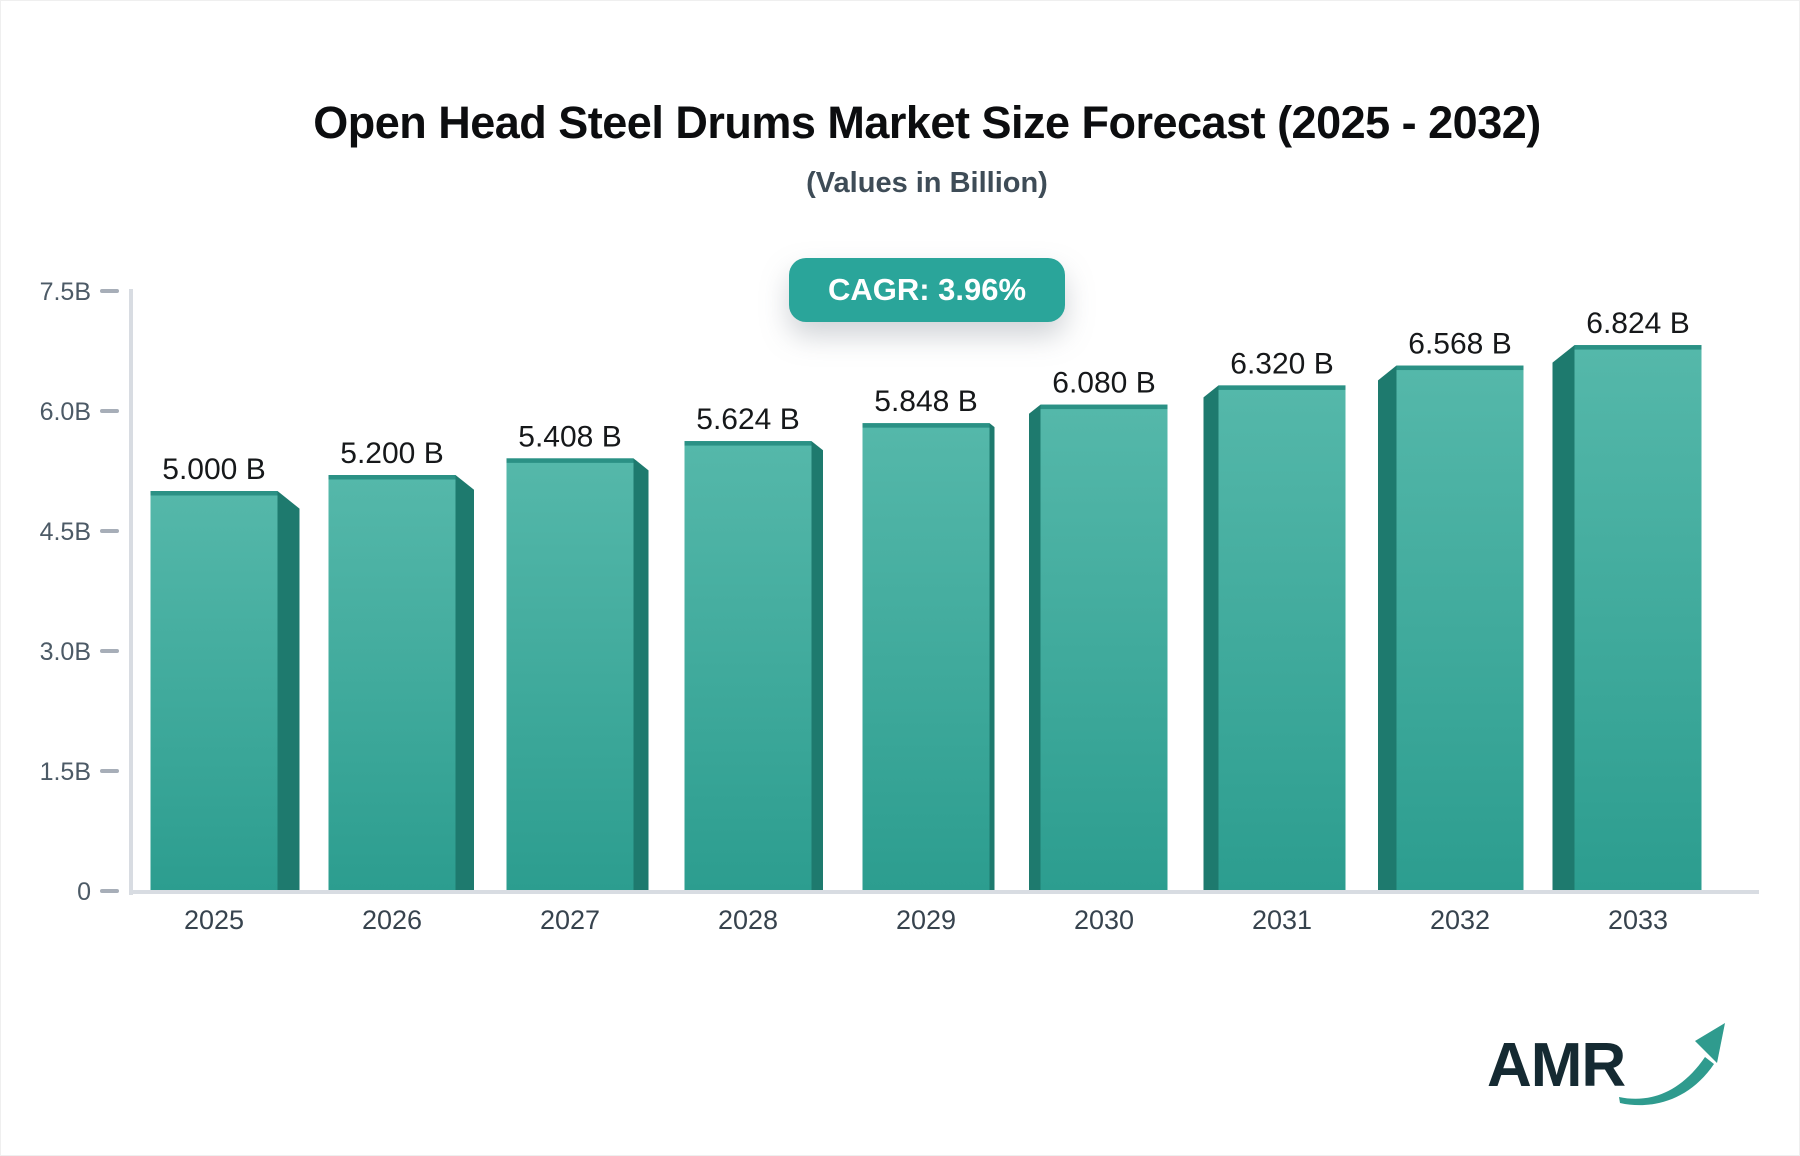 This screenshot has width=1800, height=1156. I want to click on y-tick-label: 0, so click(84, 892).